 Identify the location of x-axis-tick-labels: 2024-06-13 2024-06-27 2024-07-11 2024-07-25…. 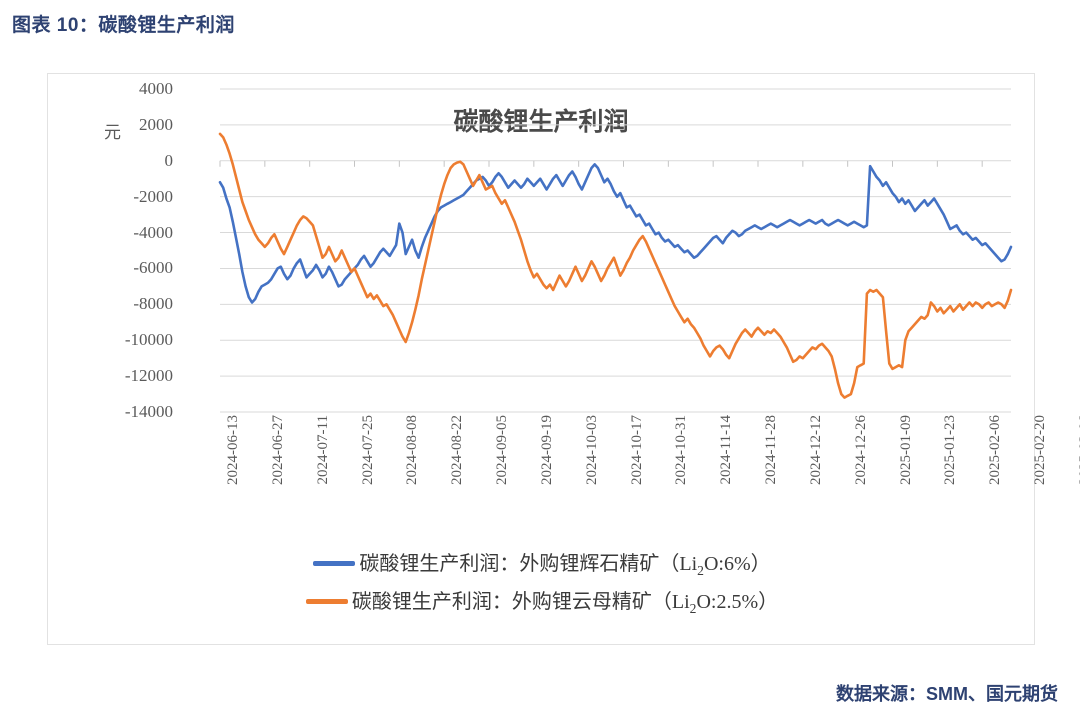
(626, 475).